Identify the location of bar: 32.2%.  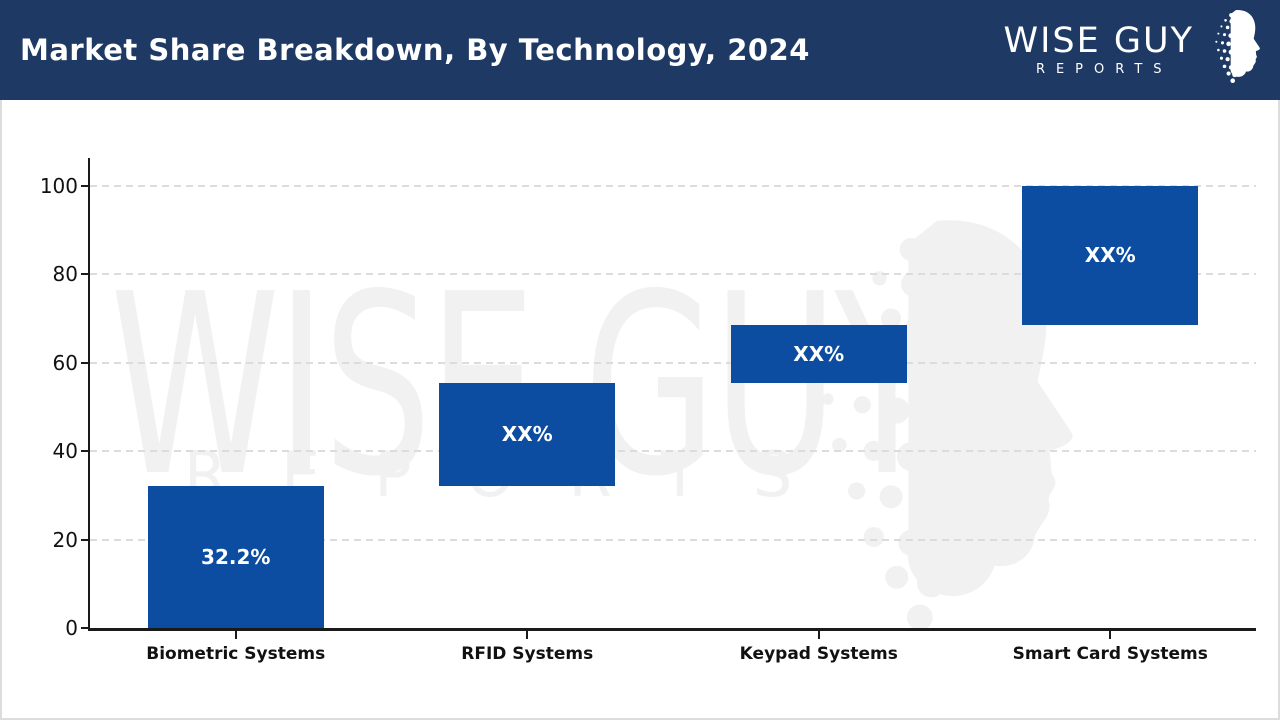
(235, 556).